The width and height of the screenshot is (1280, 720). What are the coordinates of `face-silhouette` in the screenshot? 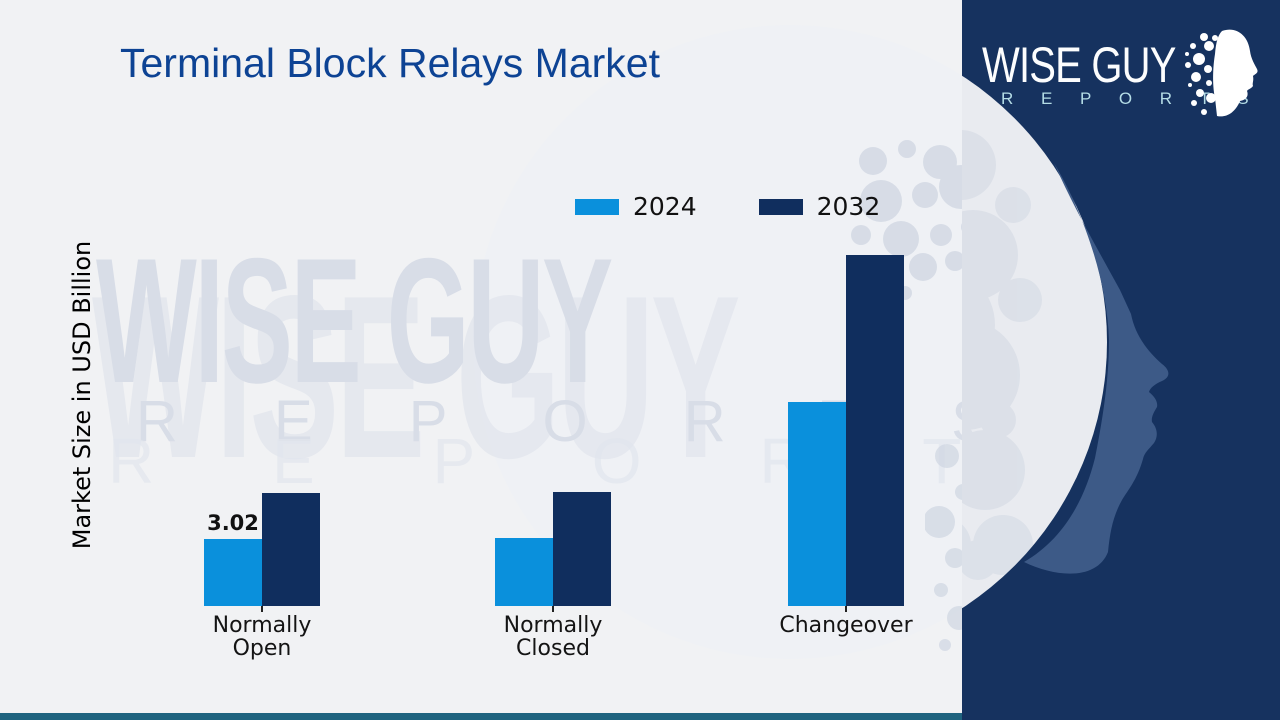 It's located at (1096, 368).